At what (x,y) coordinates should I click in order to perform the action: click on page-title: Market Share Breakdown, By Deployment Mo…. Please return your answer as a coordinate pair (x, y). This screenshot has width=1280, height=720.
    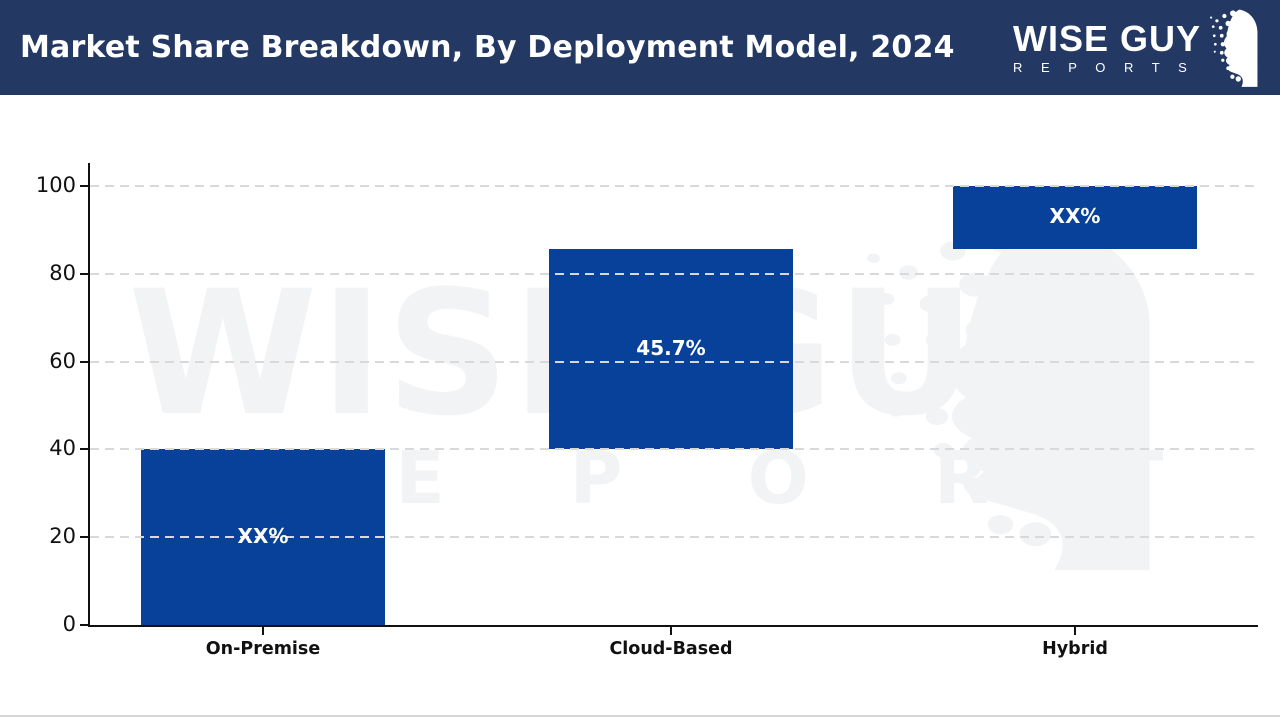
    Looking at the image, I should click on (487, 47).